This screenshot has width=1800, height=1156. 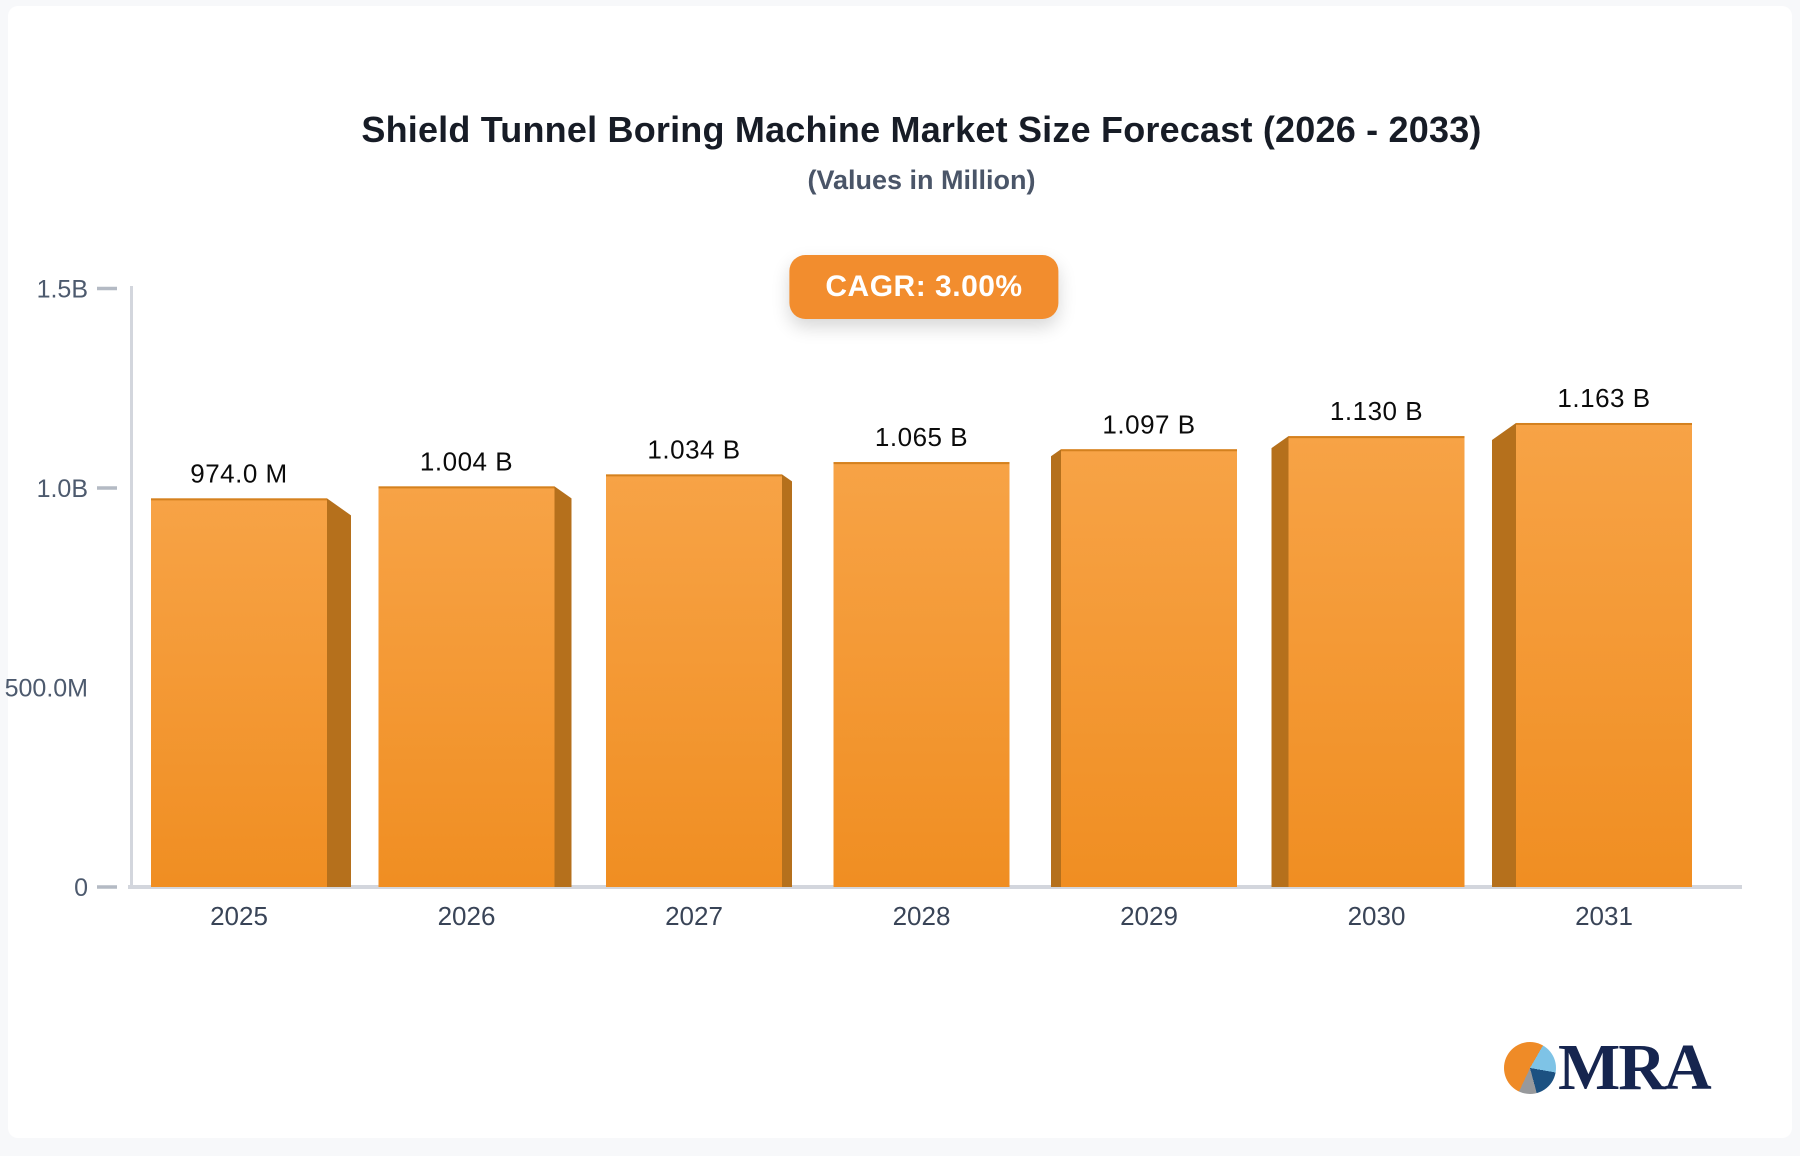 I want to click on mra-logo: MRA, so click(x=1608, y=1067).